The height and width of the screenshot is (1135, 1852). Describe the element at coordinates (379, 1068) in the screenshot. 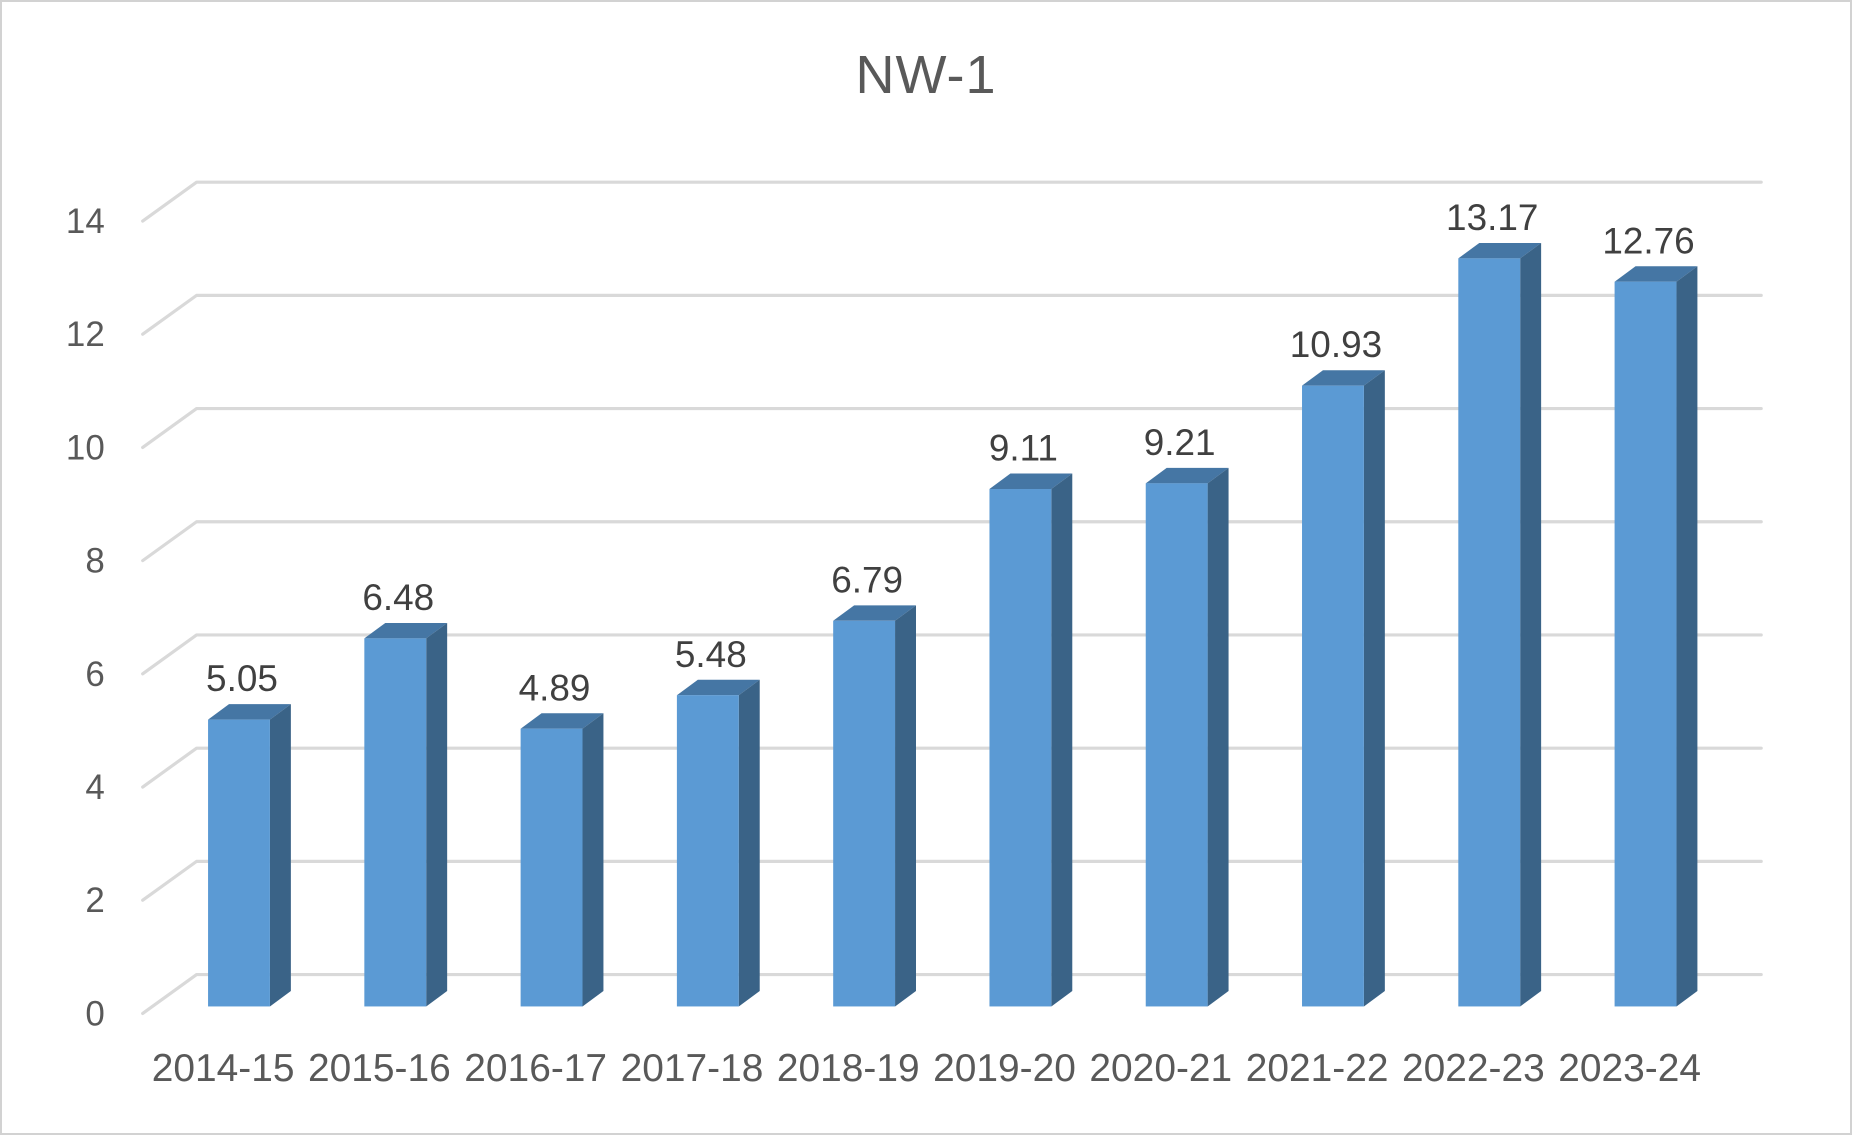

I see `x-category-label: 2015-16` at that location.